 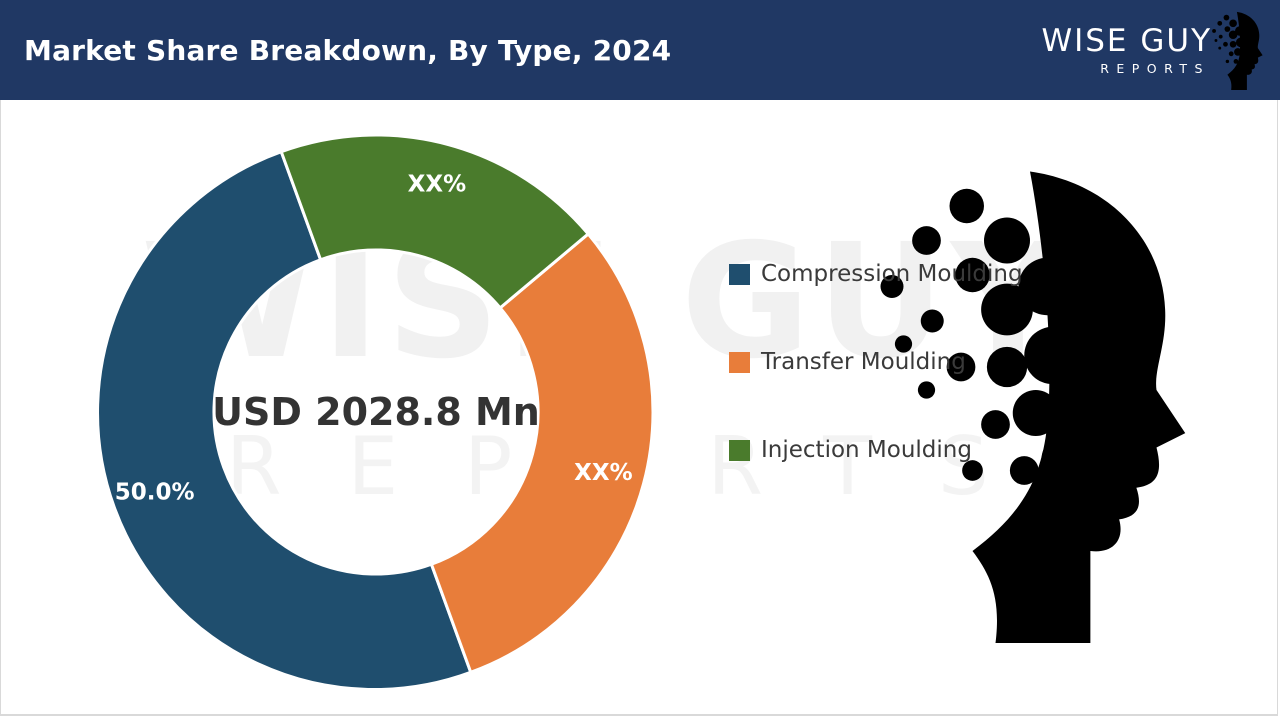 I want to click on donut-center-label: USD 2028.8 Mn, so click(x=376, y=412).